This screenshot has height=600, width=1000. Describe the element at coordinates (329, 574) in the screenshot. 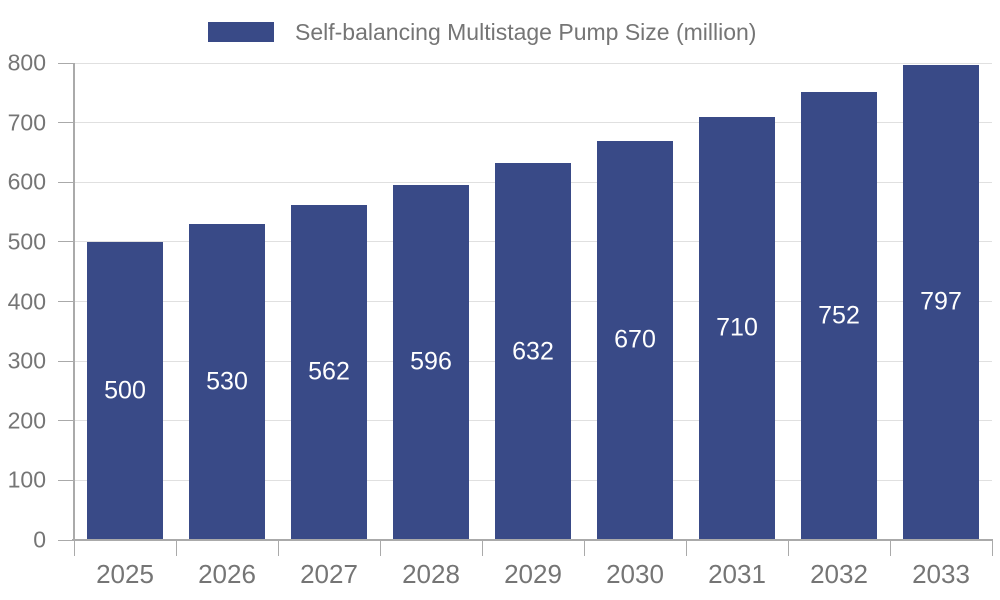

I see `x-axis-tick-label: 2027` at that location.